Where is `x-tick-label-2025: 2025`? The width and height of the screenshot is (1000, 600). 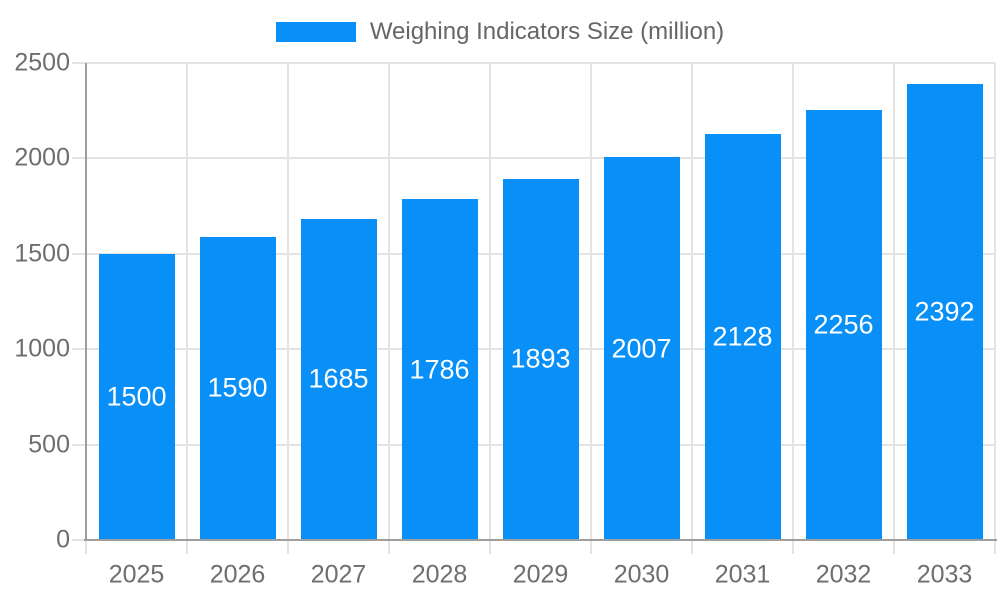 x-tick-label-2025: 2025 is located at coordinates (136, 574).